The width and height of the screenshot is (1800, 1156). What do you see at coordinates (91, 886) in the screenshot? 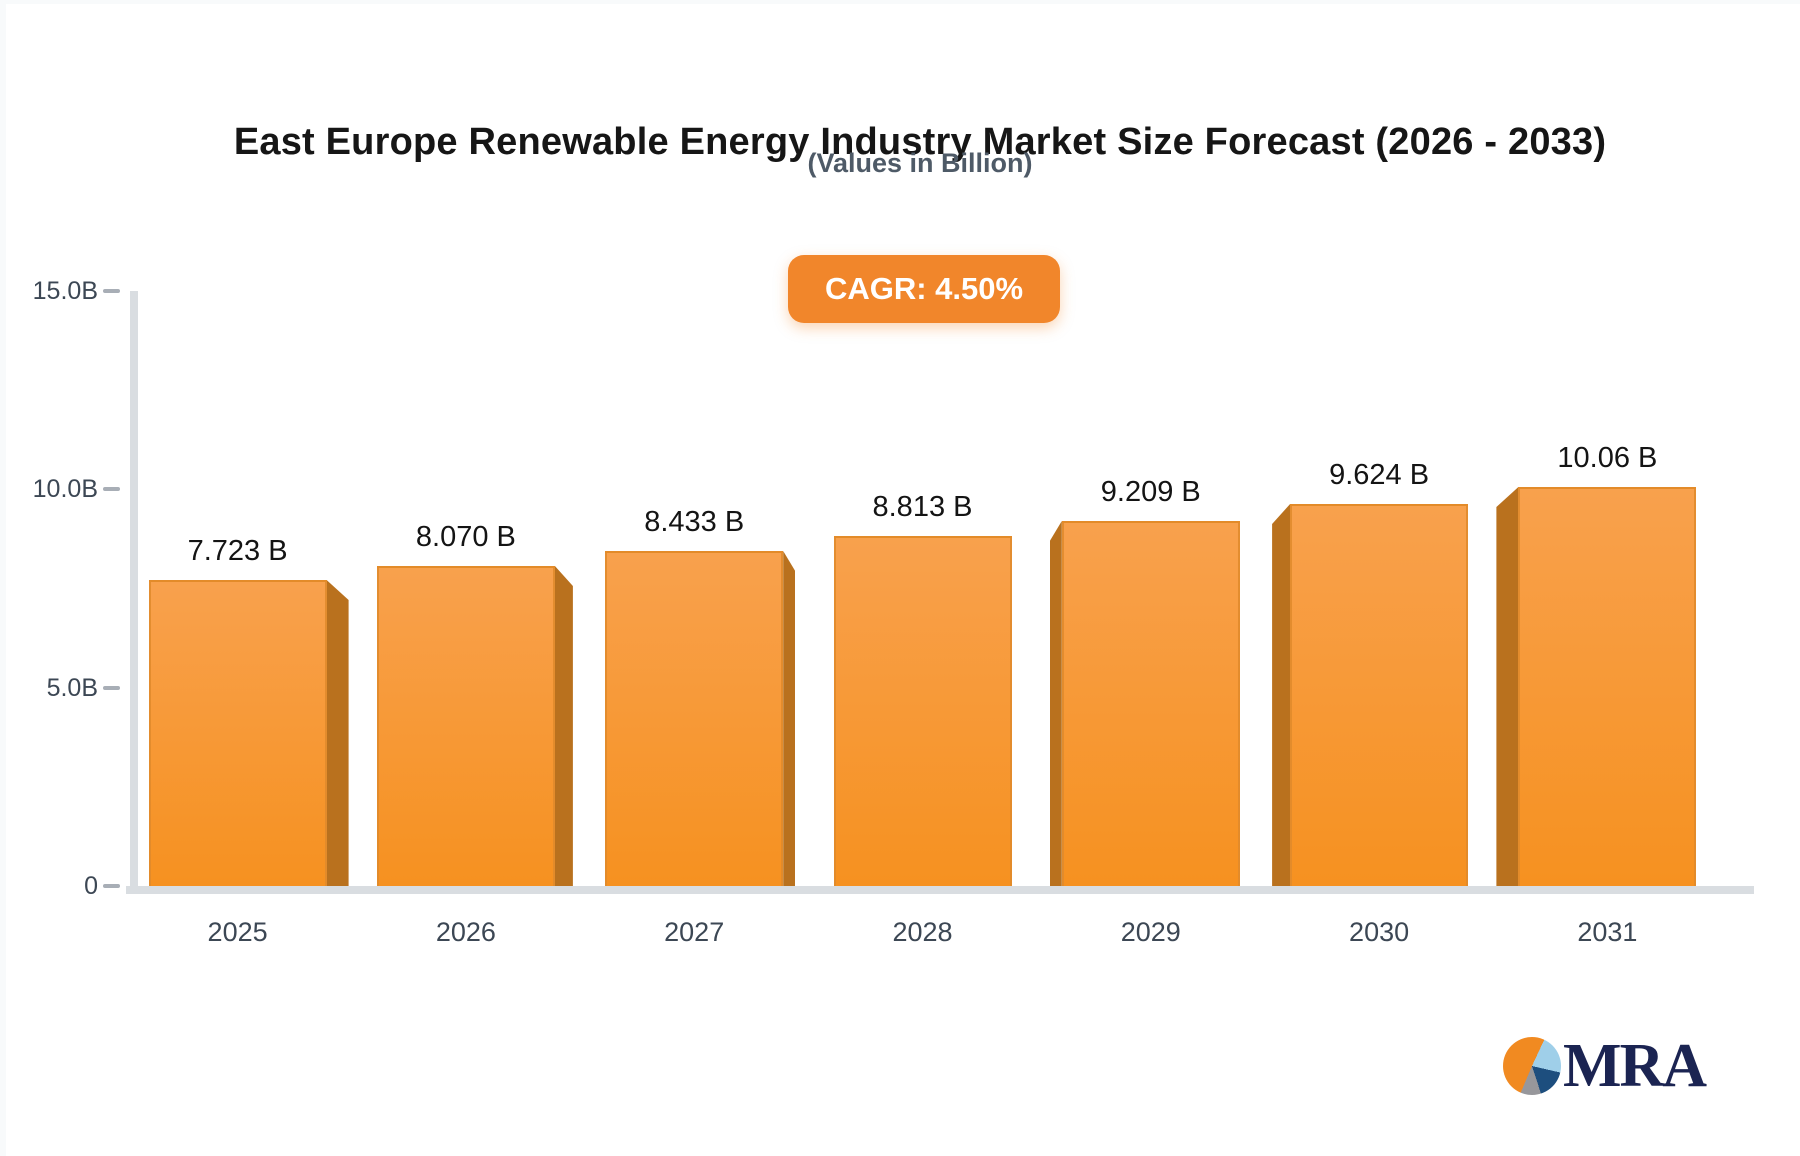
I see `y-tick-label-0: 0` at bounding box center [91, 886].